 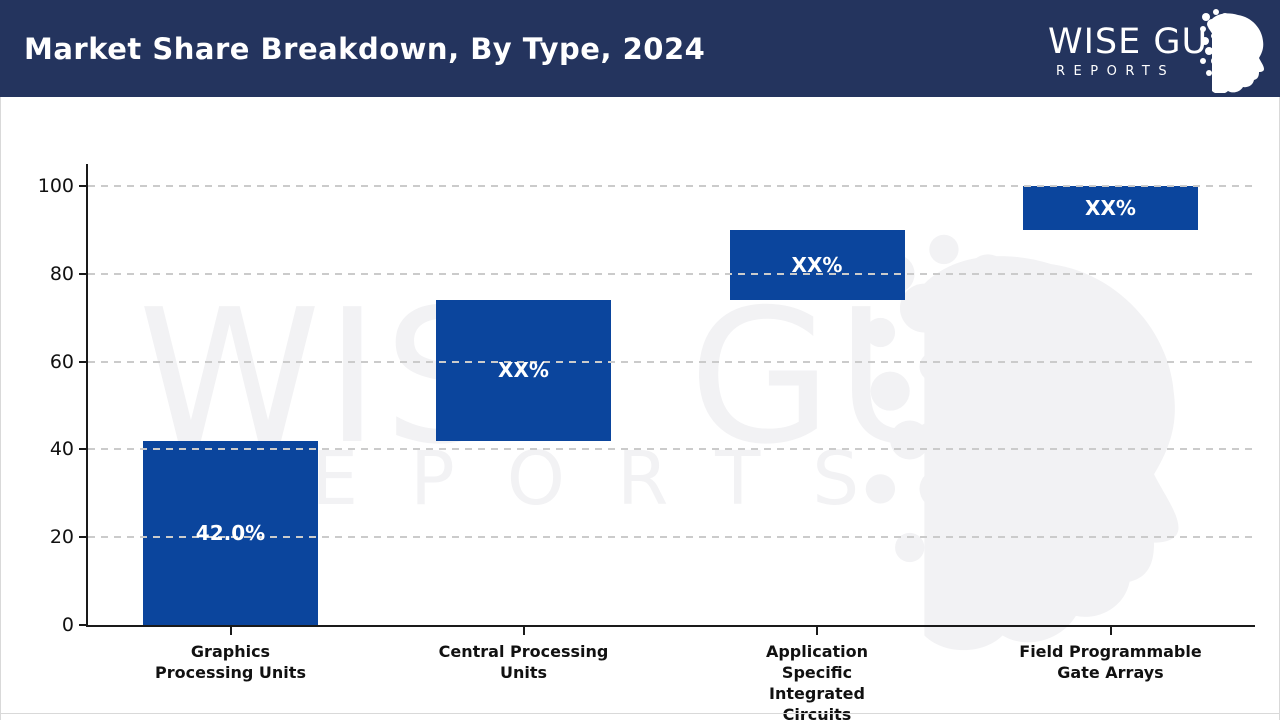 I want to click on x-axis-spine, so click(x=670, y=626).